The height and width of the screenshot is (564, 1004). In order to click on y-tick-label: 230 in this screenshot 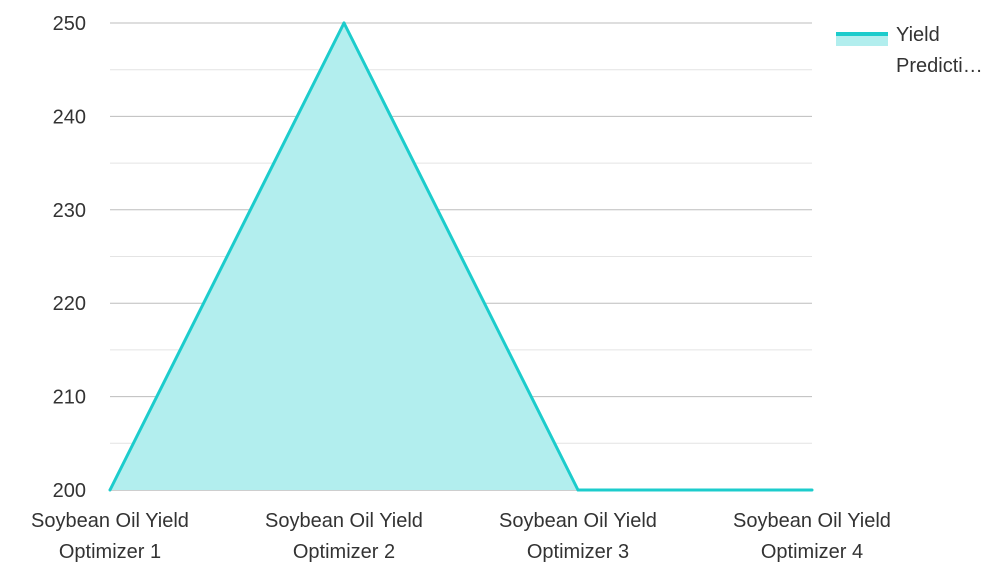, I will do `click(69, 211)`.